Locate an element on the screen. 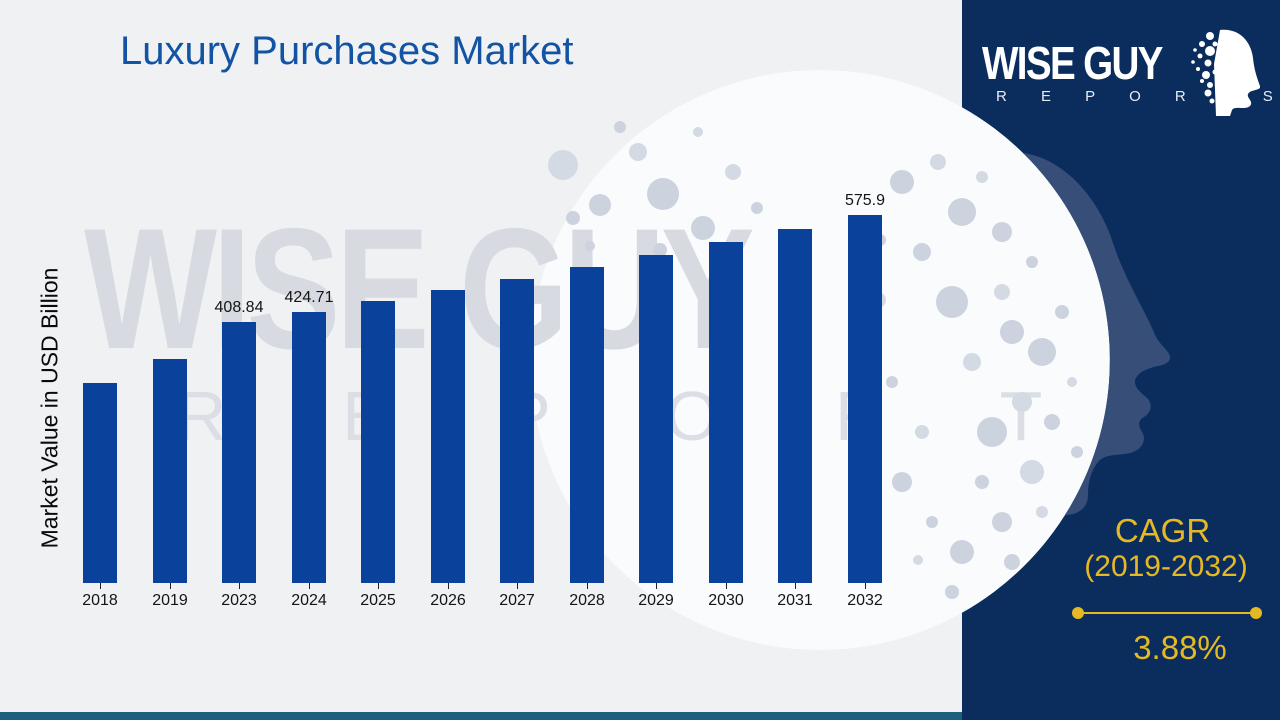 The image size is (1280, 720). bar-2023 is located at coordinates (239, 452).